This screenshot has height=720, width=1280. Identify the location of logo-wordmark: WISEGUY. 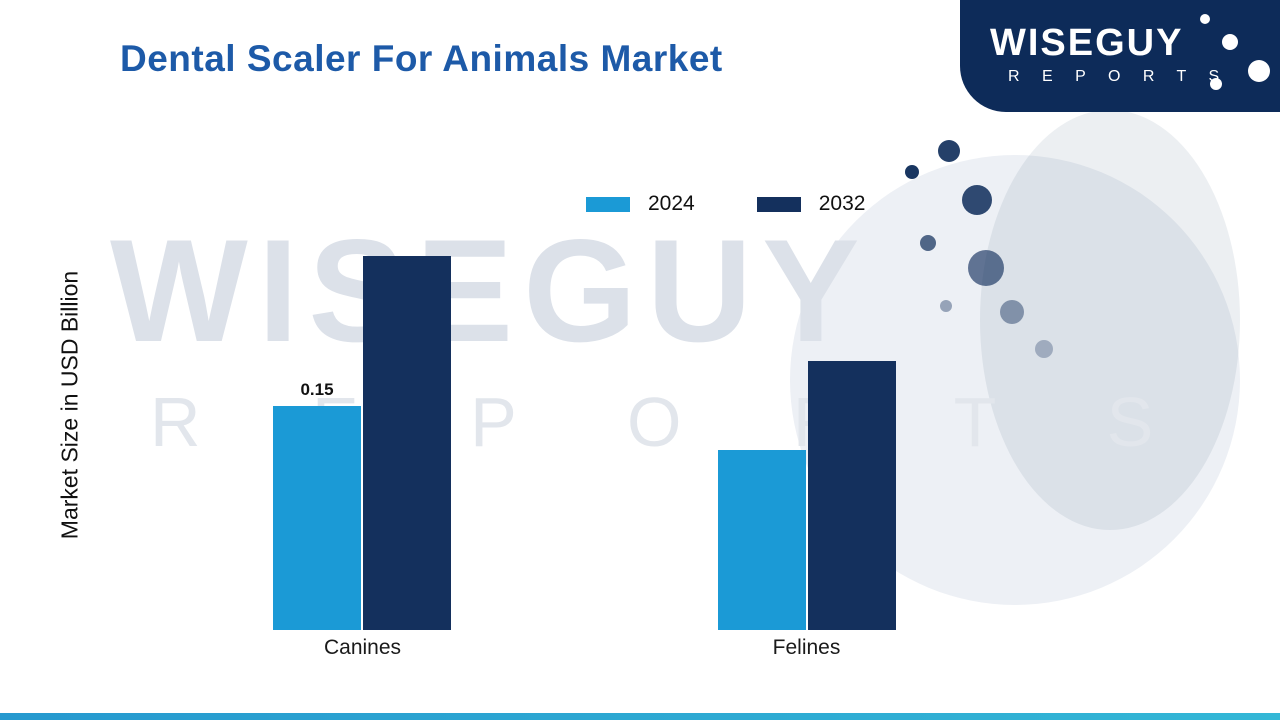
(1087, 43).